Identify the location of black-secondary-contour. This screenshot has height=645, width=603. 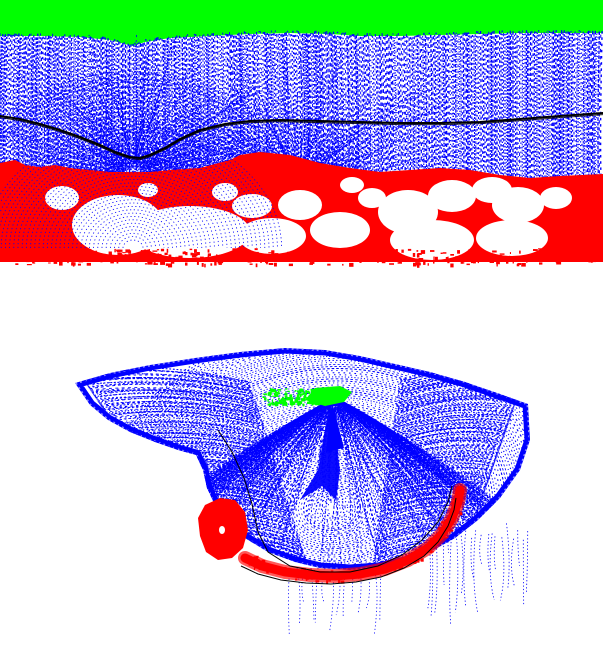
(301, 137).